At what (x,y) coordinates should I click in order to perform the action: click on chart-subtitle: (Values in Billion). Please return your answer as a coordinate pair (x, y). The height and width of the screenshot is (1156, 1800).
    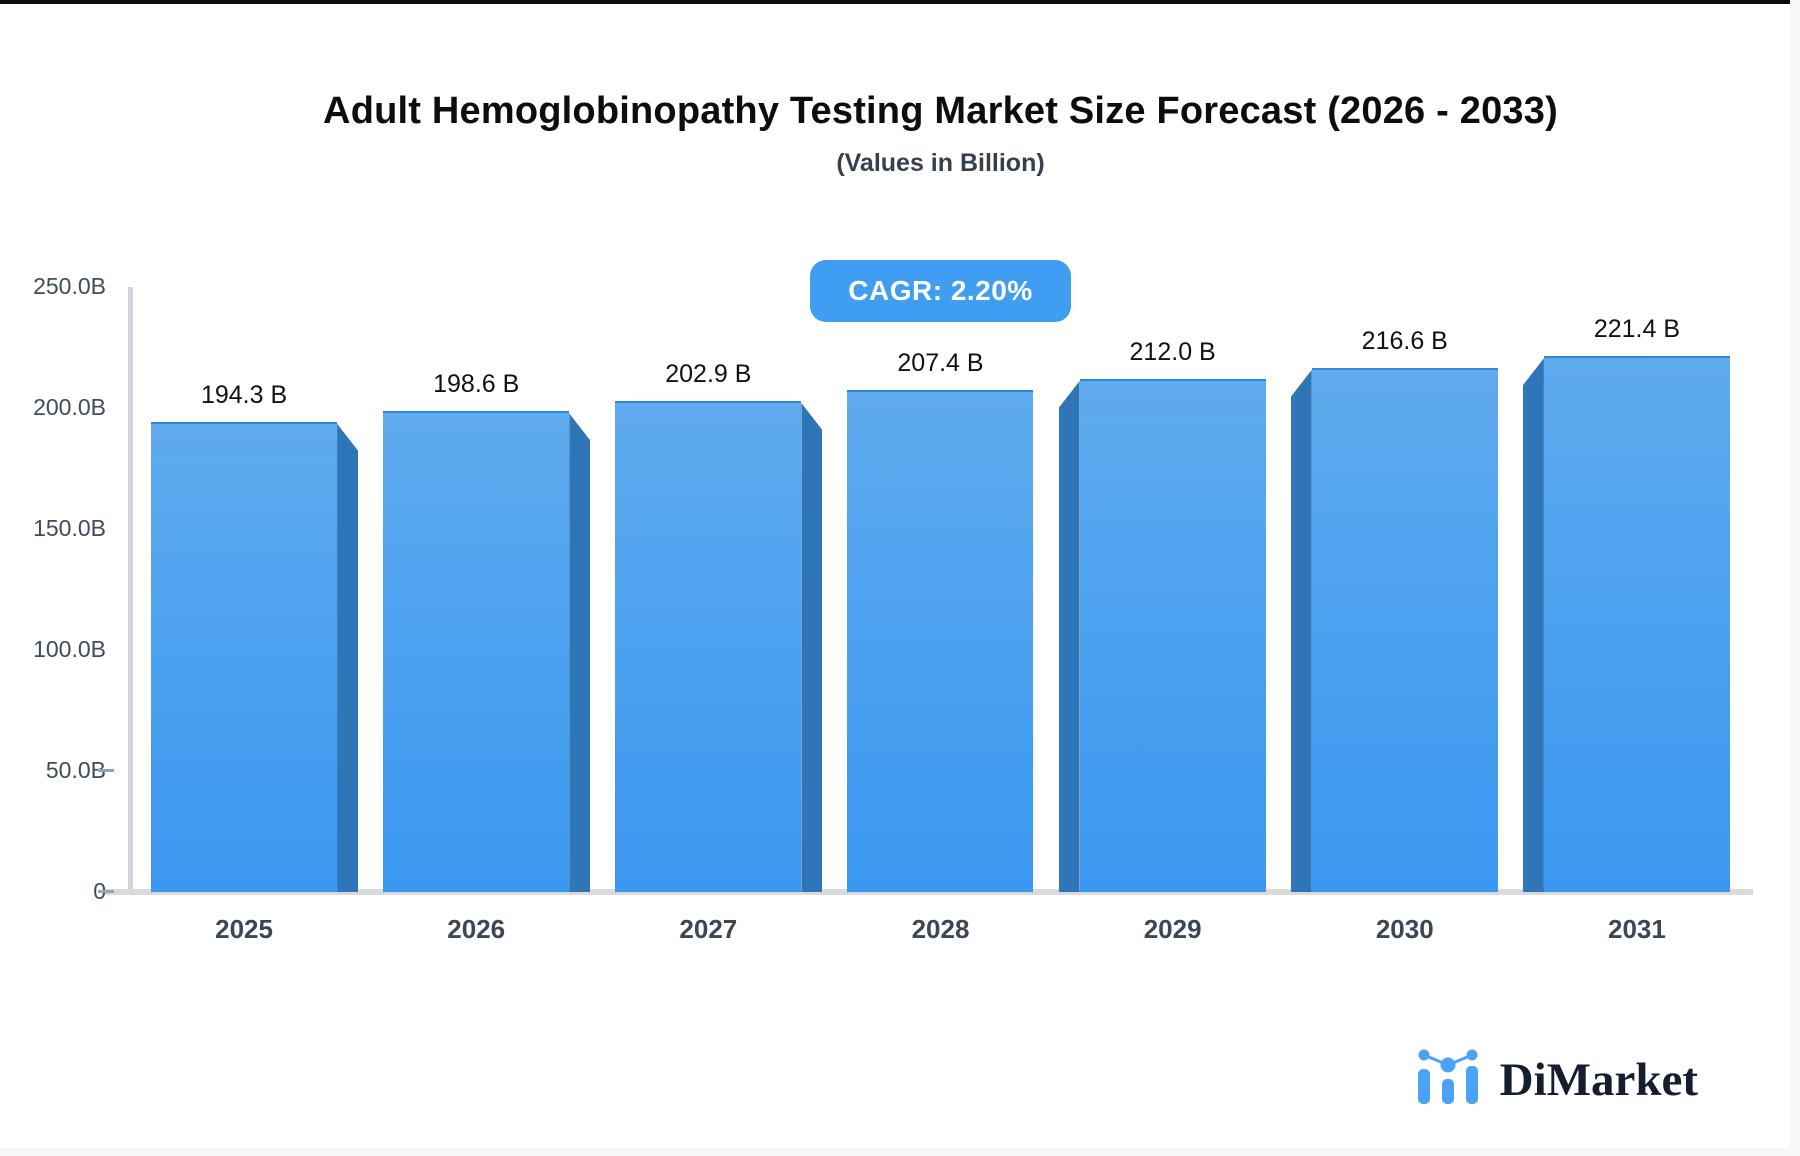
    Looking at the image, I should click on (940, 163).